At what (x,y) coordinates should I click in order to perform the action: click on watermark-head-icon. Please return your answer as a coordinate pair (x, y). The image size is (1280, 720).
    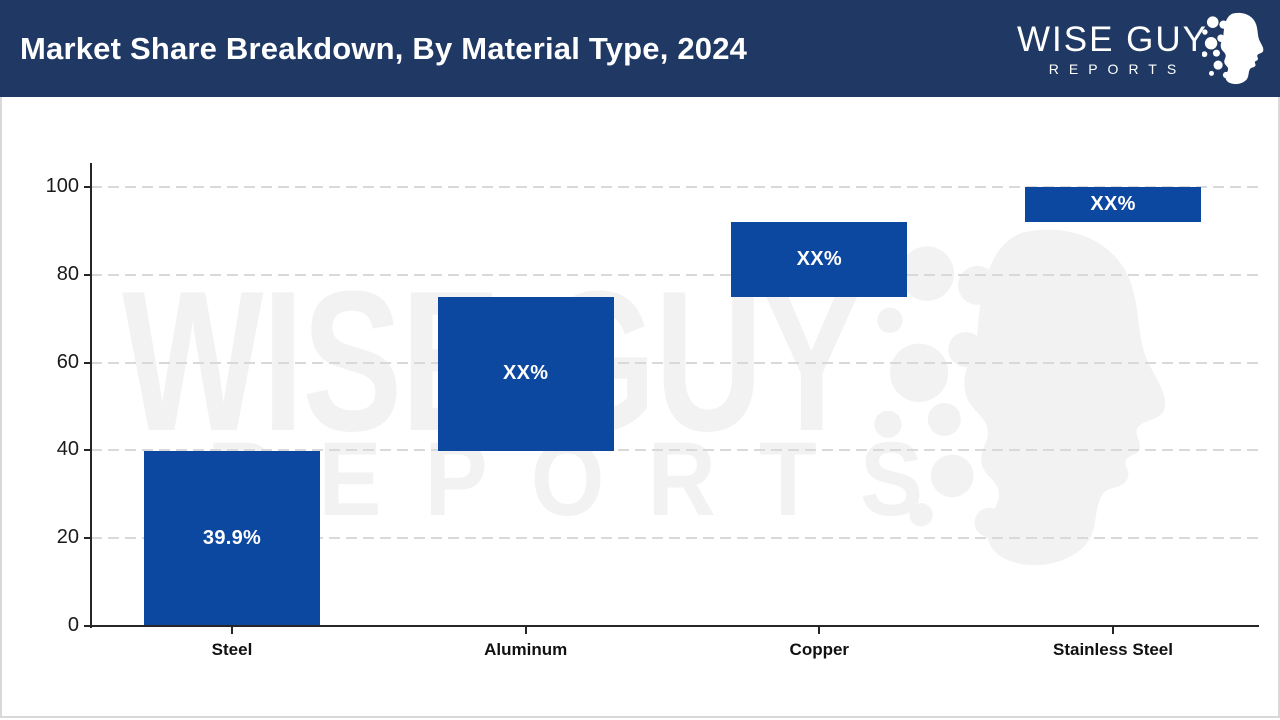
    Looking at the image, I should click on (1020, 397).